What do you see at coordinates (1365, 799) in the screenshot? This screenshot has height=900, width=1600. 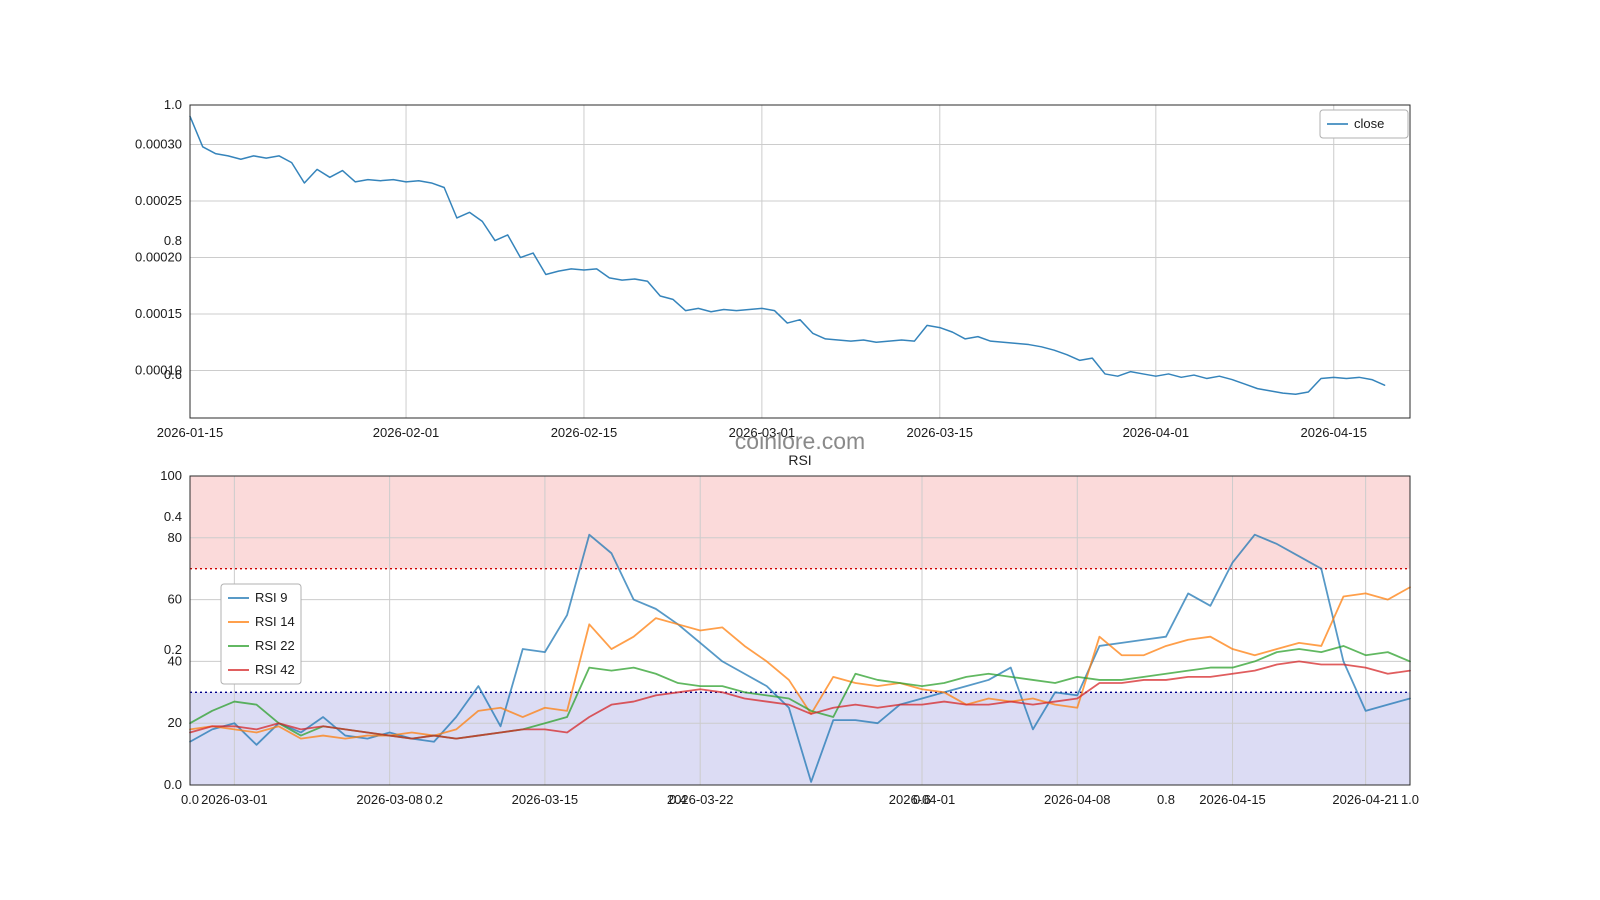 I see `x-tick-label: 2026-04-21` at bounding box center [1365, 799].